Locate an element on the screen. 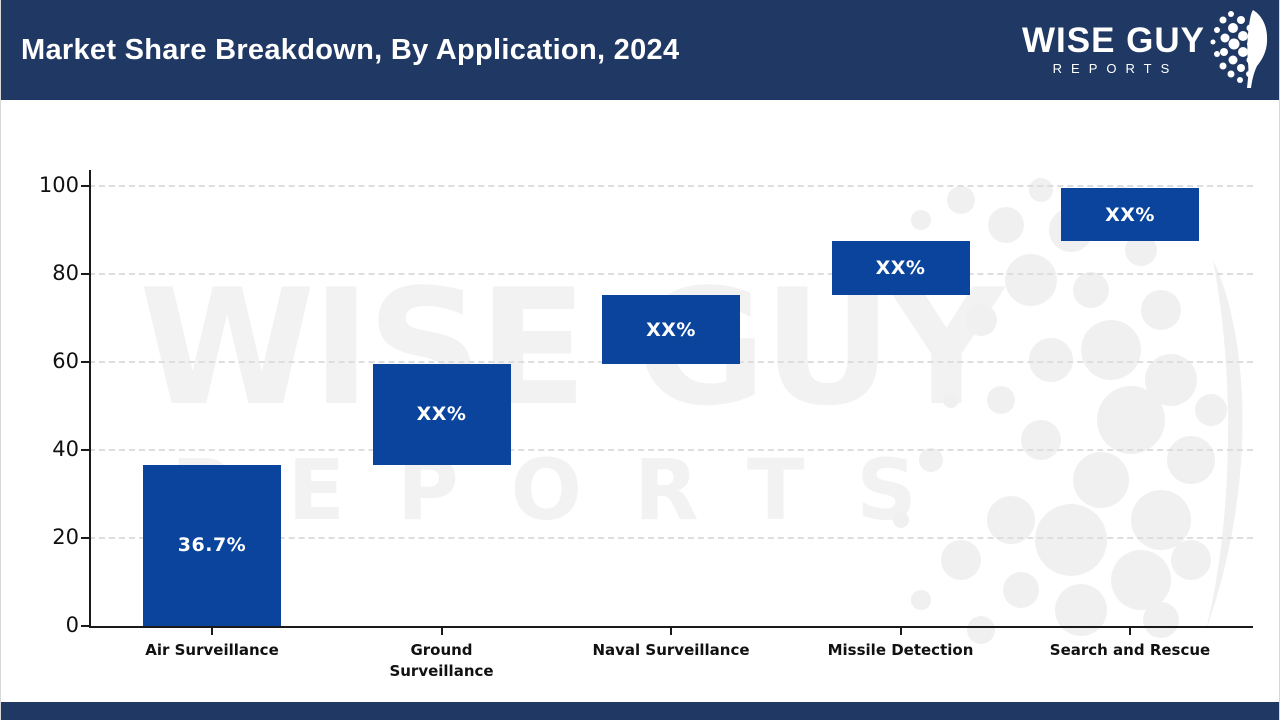  bar-1: 36.7% is located at coordinates (212, 545).